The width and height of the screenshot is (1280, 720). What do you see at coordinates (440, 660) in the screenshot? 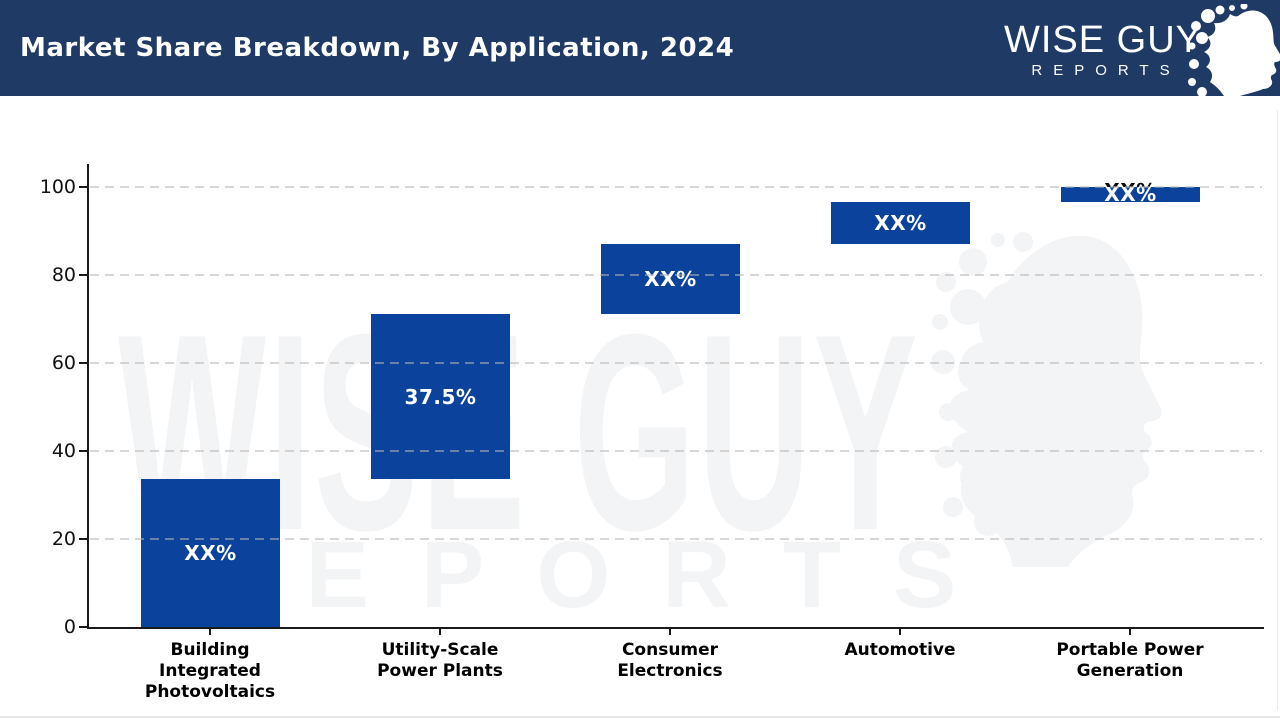
I see `x-category-label: Utility-Scale Power Plants` at bounding box center [440, 660].